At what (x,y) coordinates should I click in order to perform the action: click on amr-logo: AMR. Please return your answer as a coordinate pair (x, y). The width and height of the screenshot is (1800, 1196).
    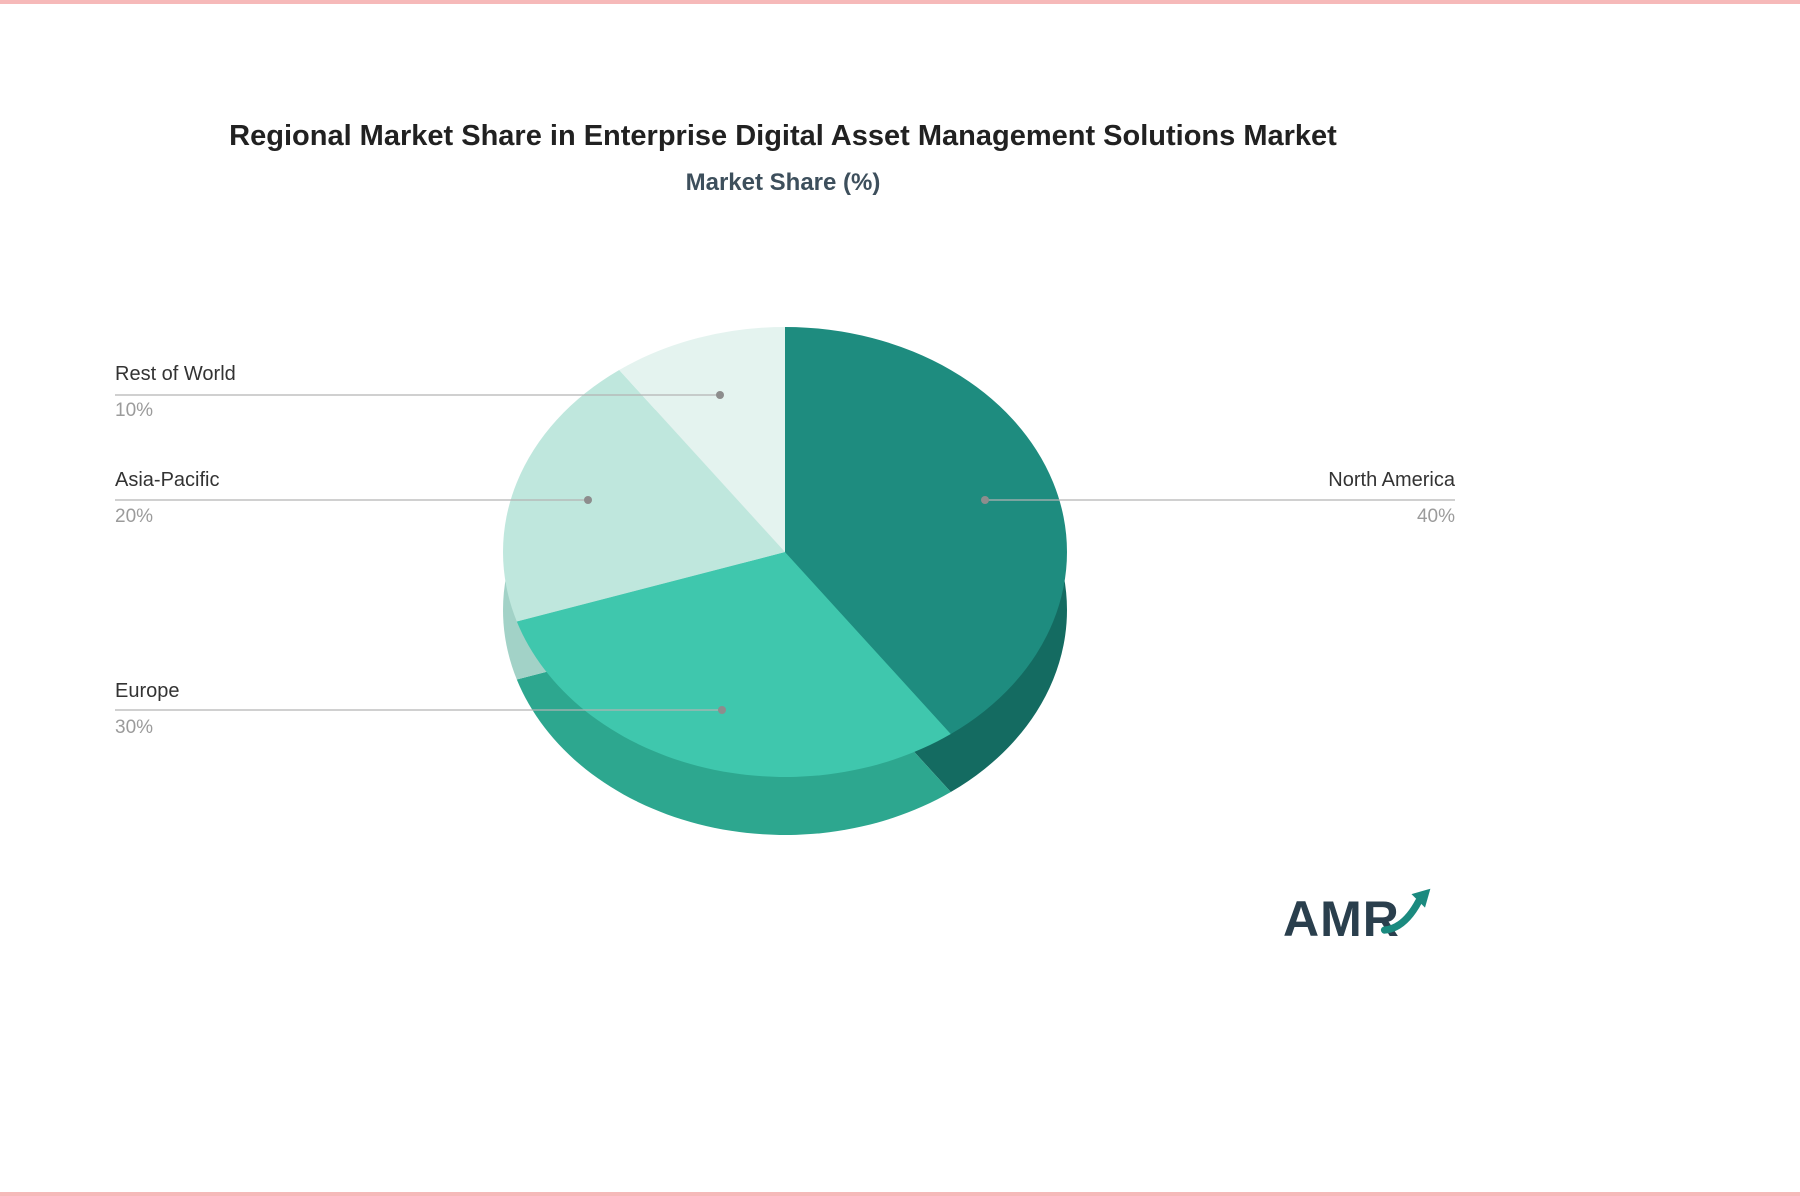
    Looking at the image, I should click on (1341, 919).